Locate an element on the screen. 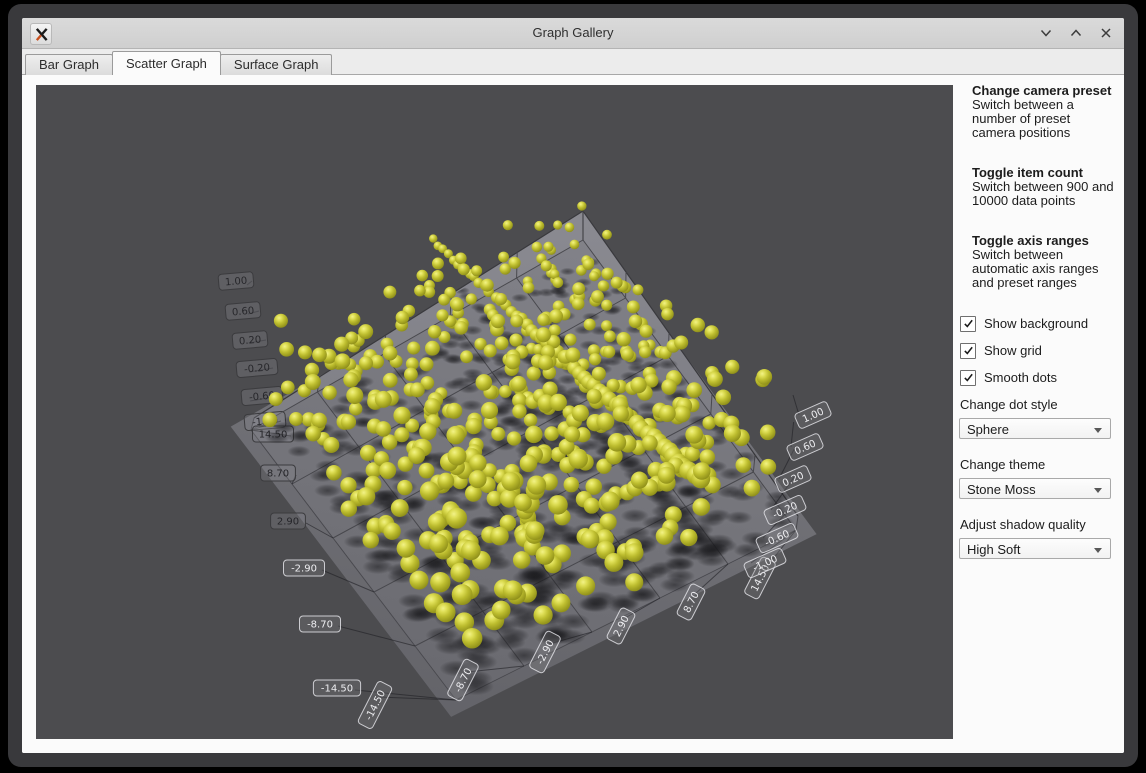 The width and height of the screenshot is (1146, 773). svg-text: -2.90 is located at coordinates (304, 569).